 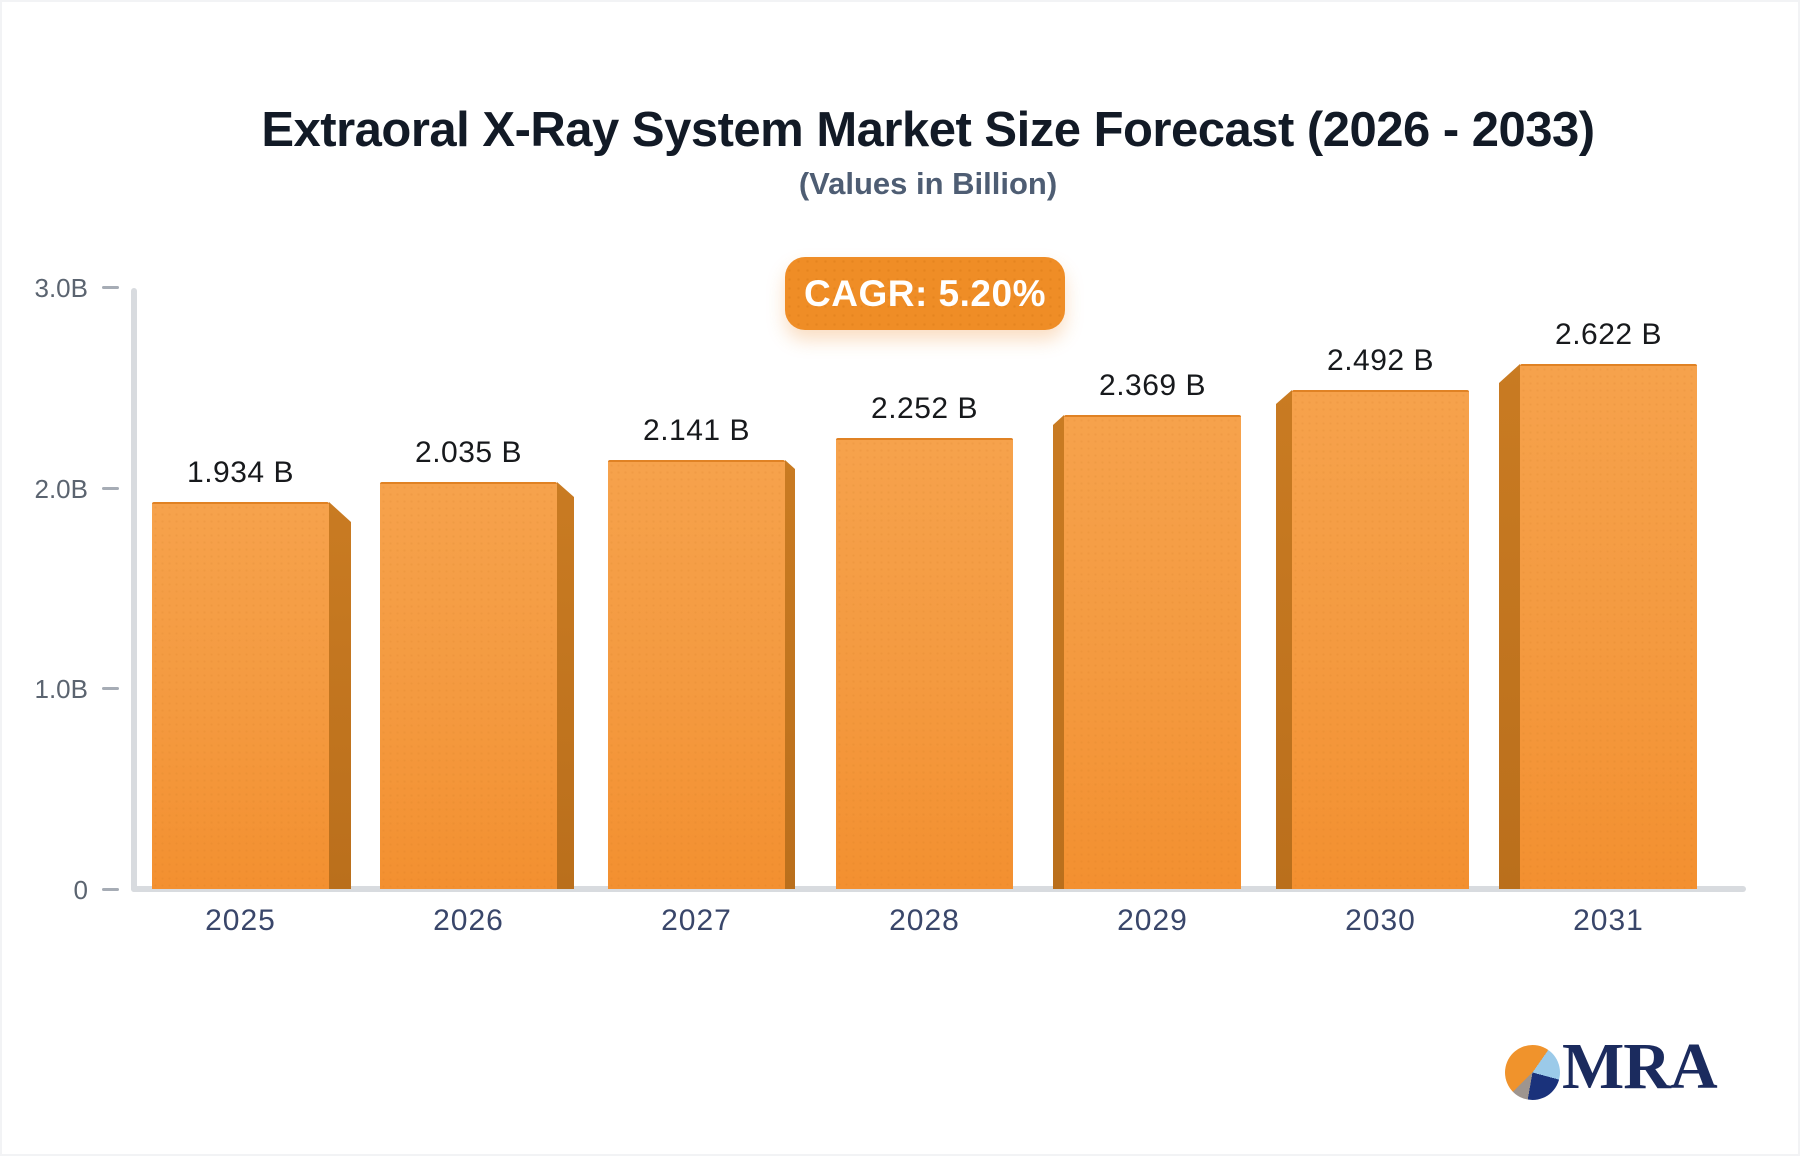 What do you see at coordinates (1640, 1066) in the screenshot?
I see `logo-text: MRA` at bounding box center [1640, 1066].